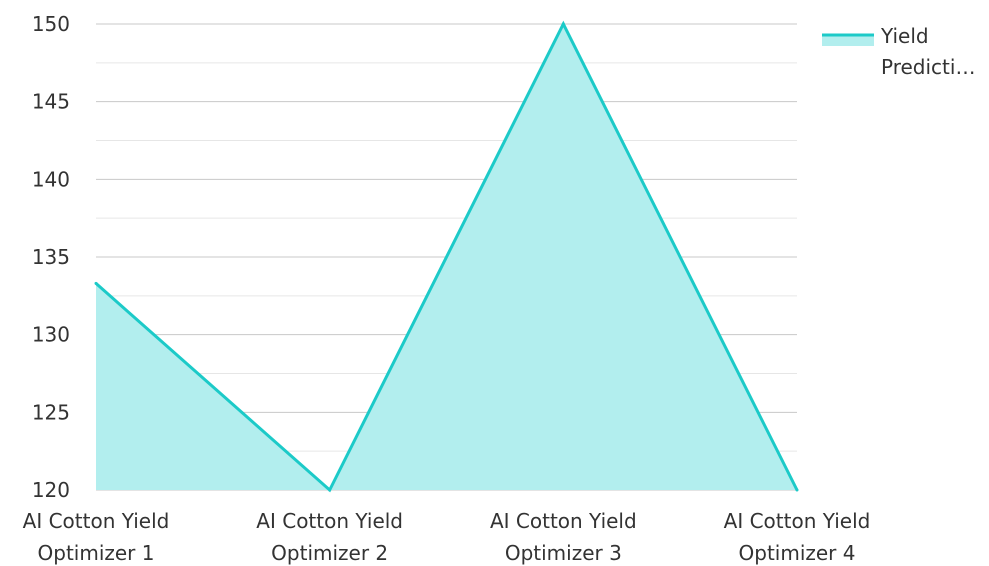  I want to click on y-tick-label: 135, so click(51, 257).